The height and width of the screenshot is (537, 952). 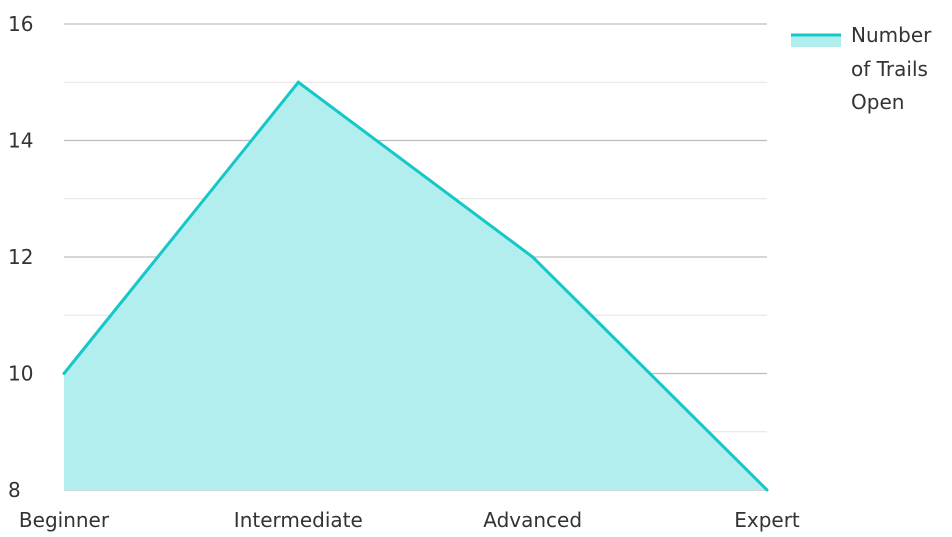 I want to click on y-tick-label: 14, so click(x=20, y=141).